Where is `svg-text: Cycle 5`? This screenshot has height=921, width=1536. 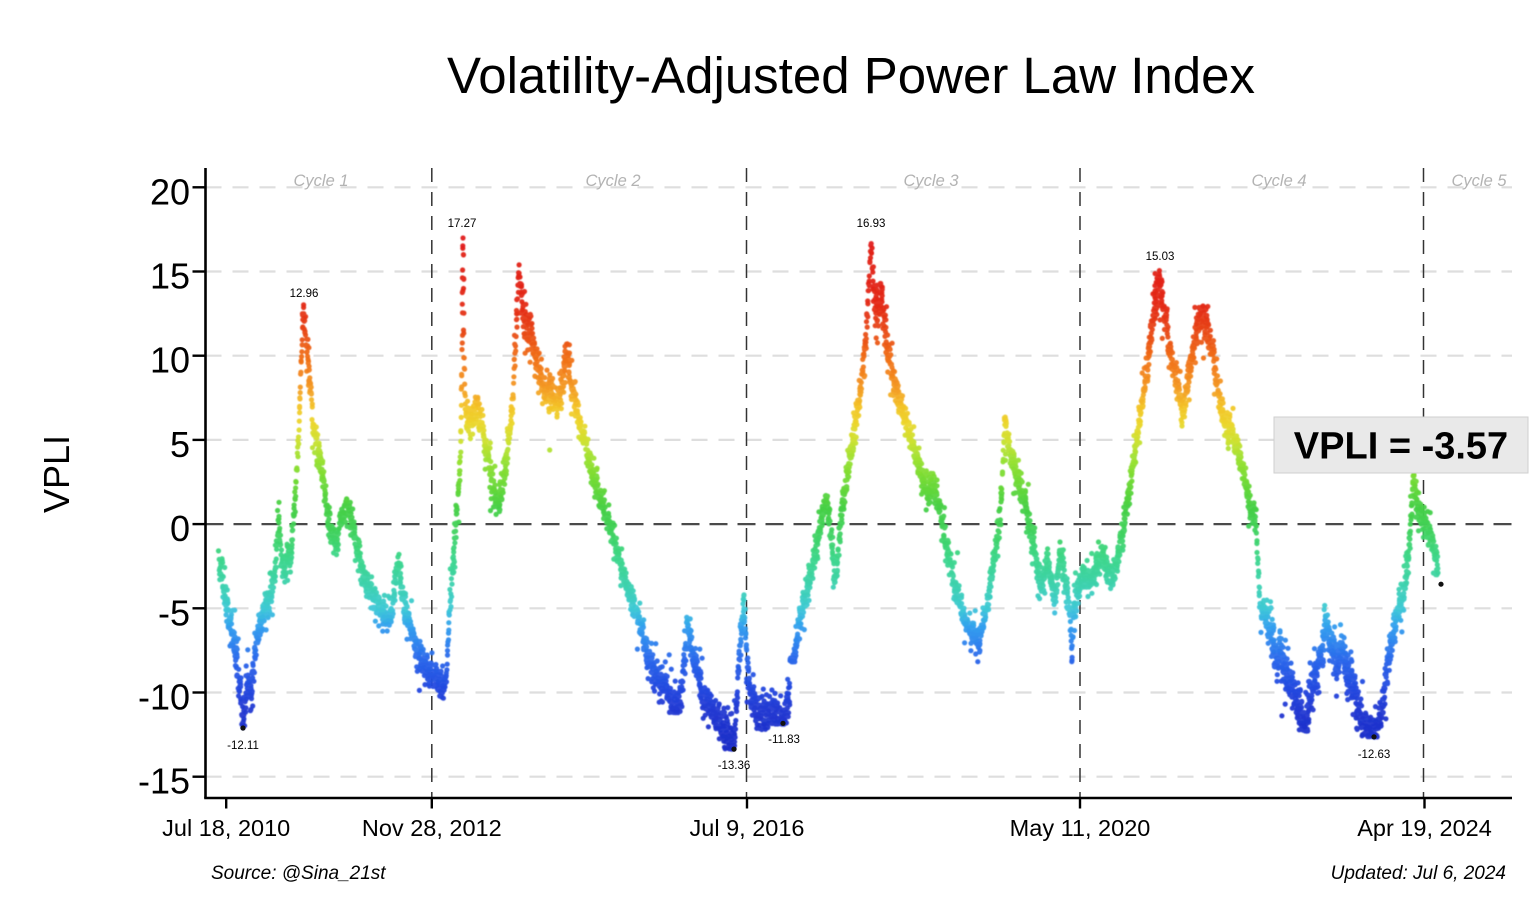
svg-text: Cycle 5 is located at coordinates (1479, 181).